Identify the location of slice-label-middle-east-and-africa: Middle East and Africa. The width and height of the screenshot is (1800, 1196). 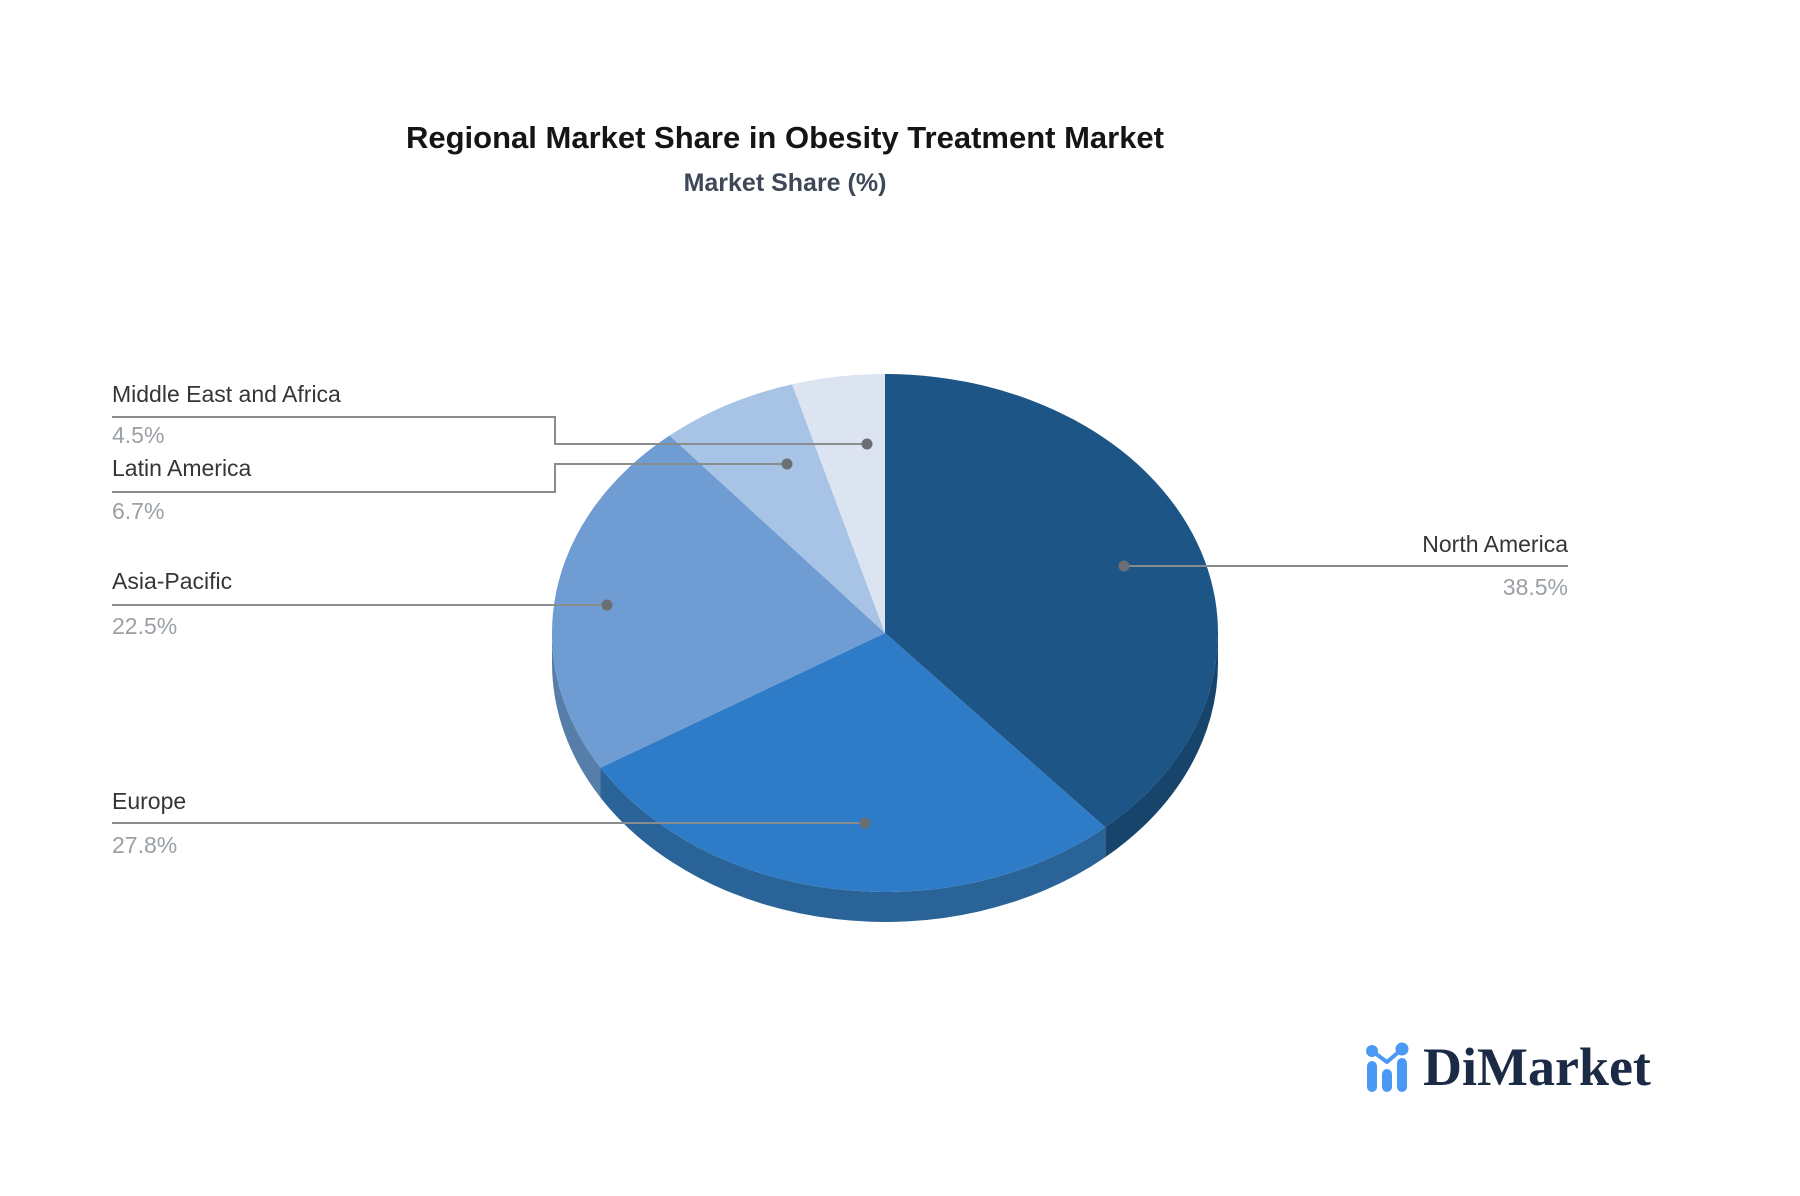
(226, 394).